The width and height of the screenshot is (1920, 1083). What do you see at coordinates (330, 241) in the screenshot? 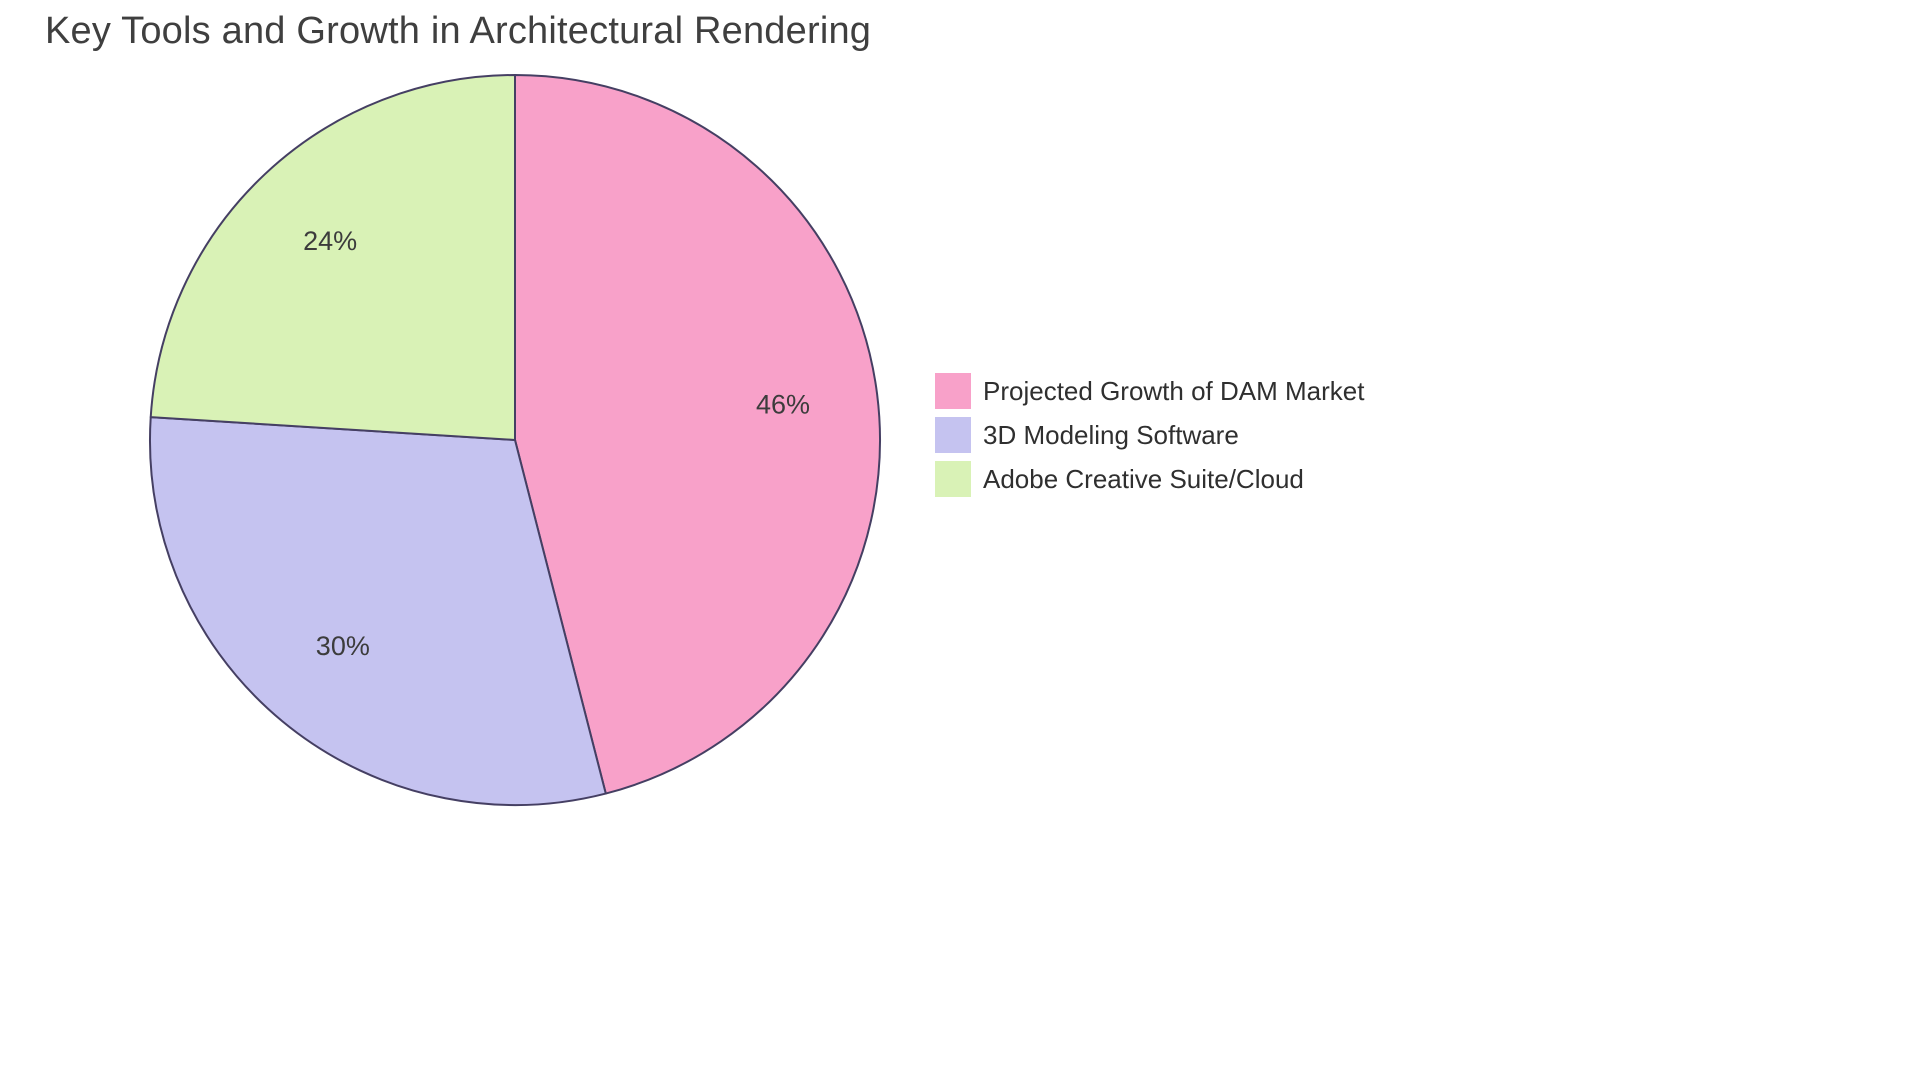
I see `slice-label-3: 24%` at bounding box center [330, 241].